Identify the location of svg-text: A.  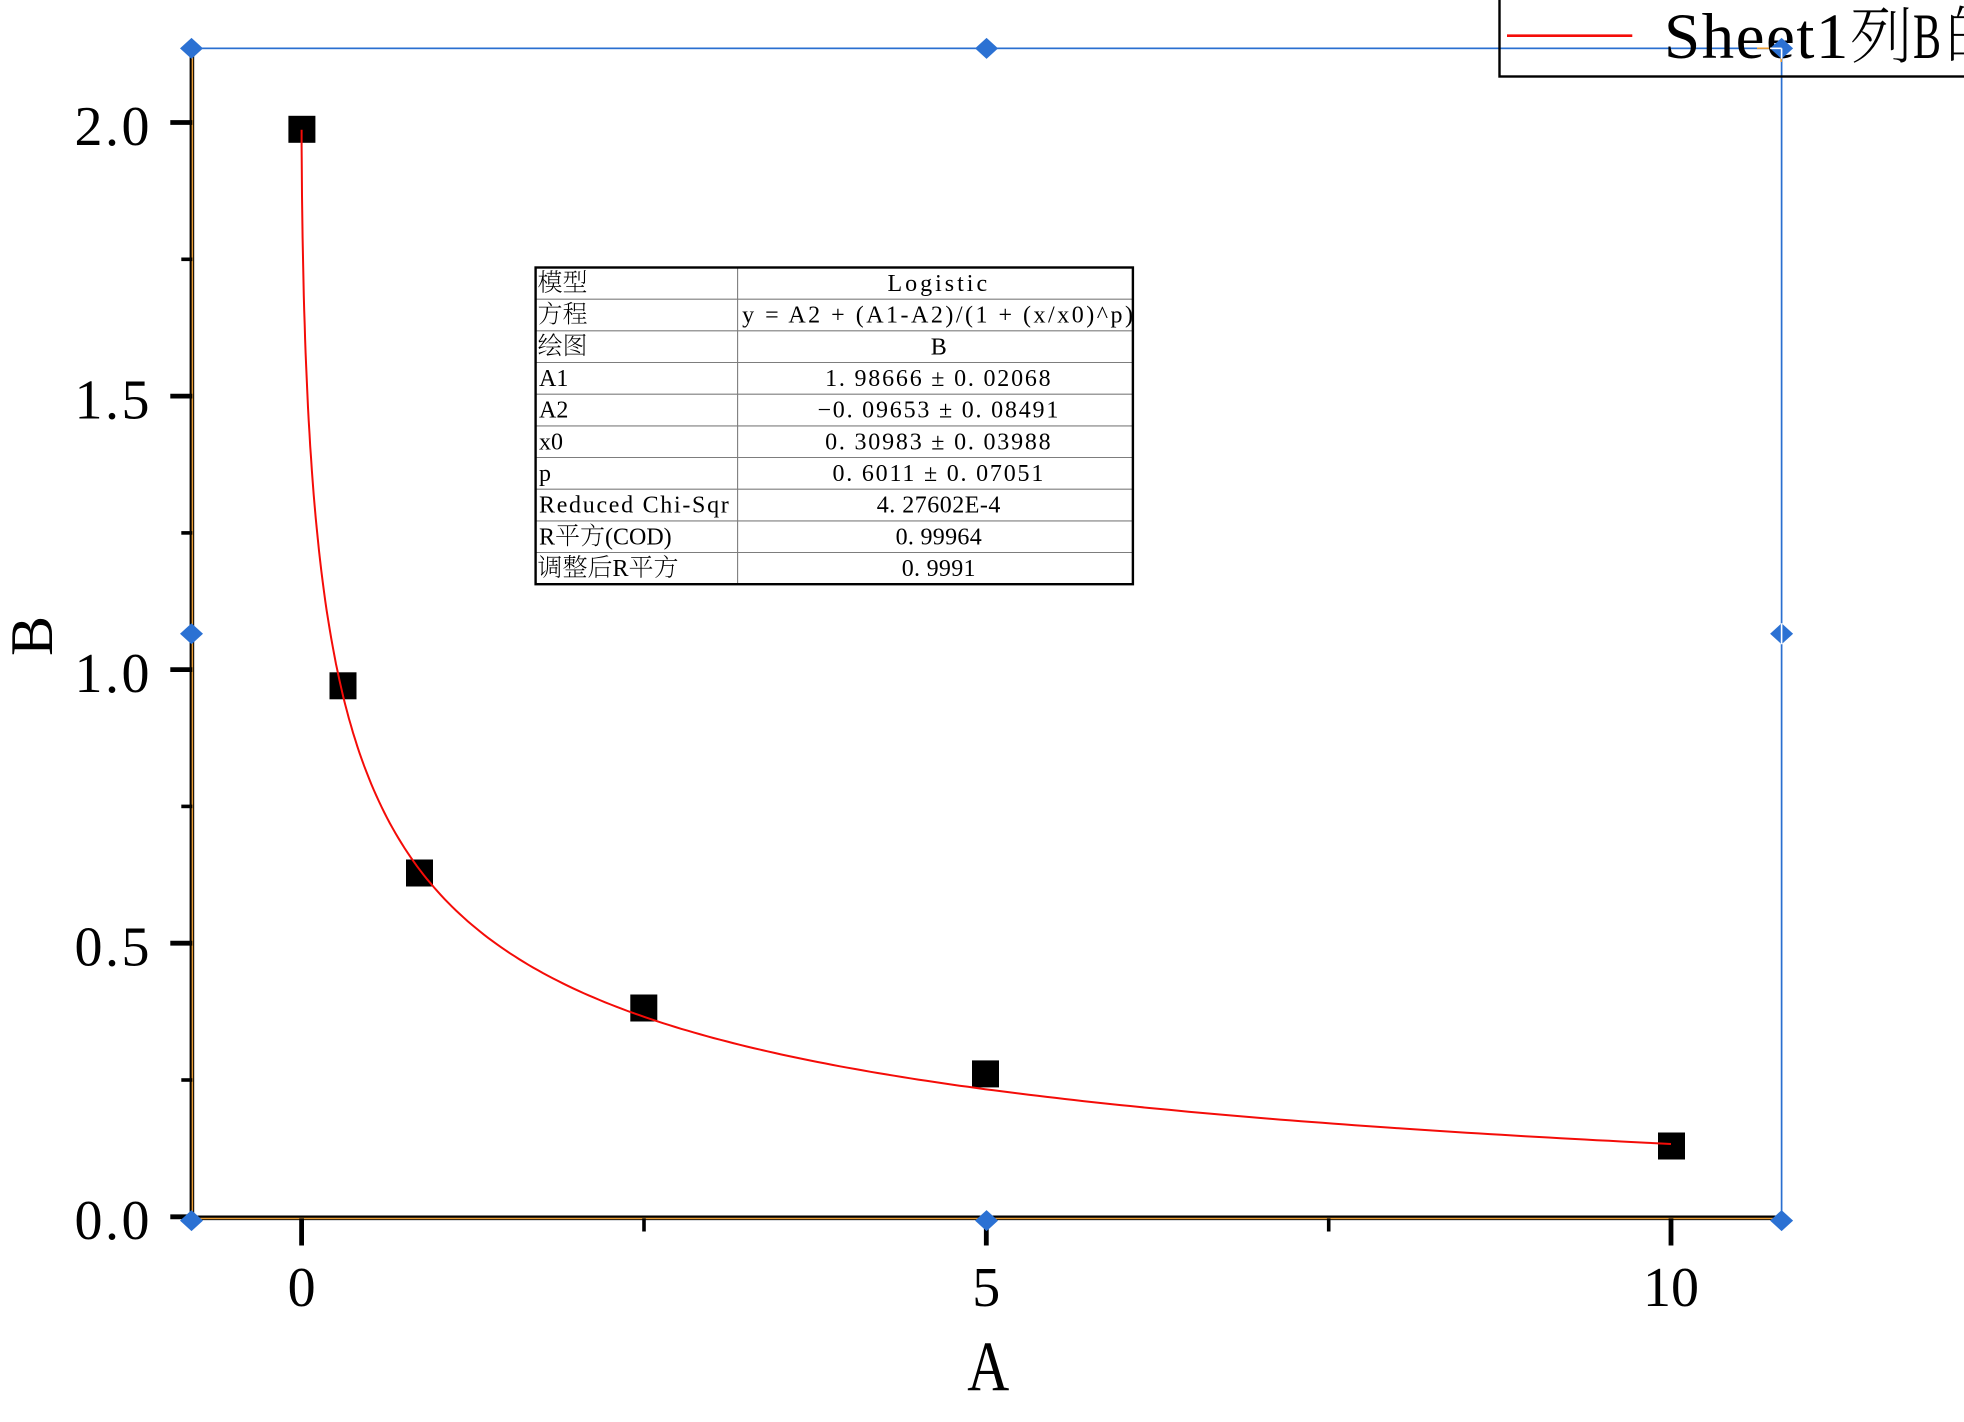
(988, 1367).